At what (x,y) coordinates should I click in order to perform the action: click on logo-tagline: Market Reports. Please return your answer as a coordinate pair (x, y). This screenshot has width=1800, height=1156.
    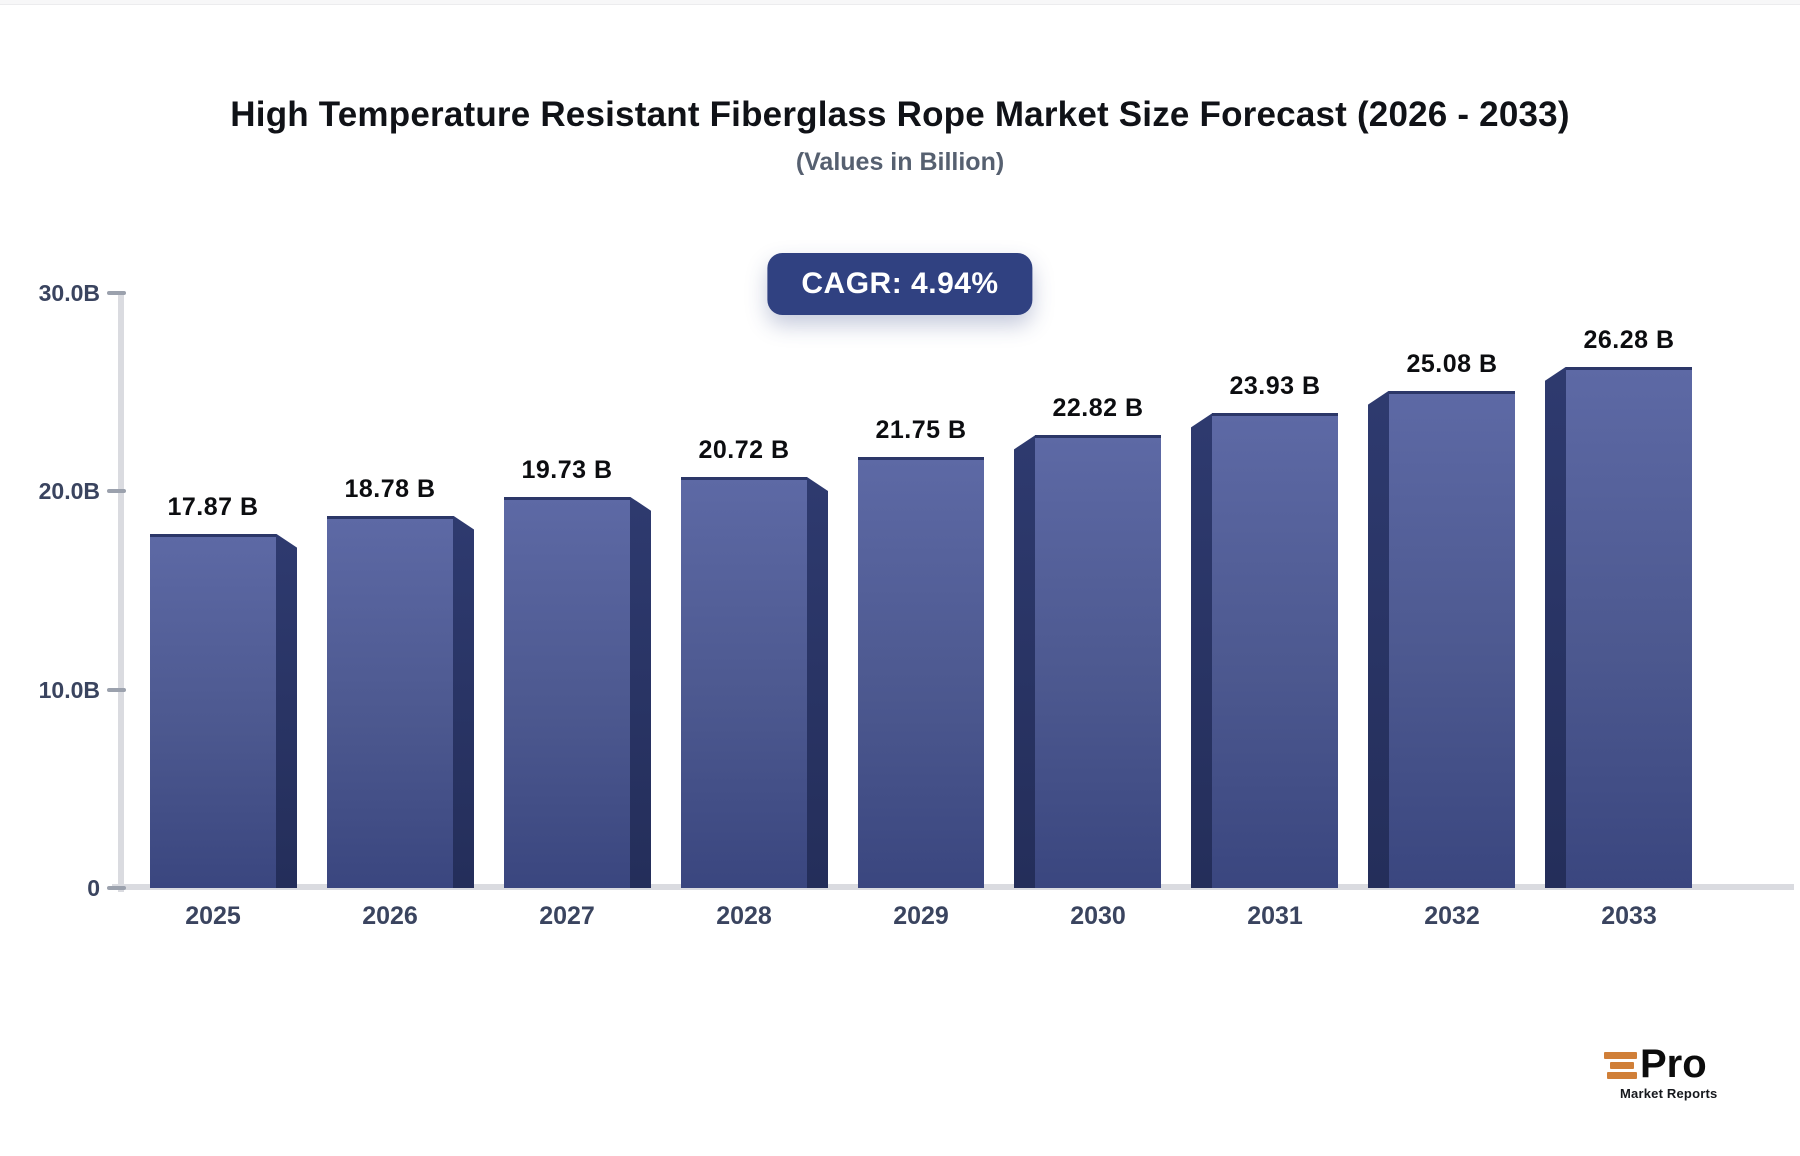
    Looking at the image, I should click on (1669, 1093).